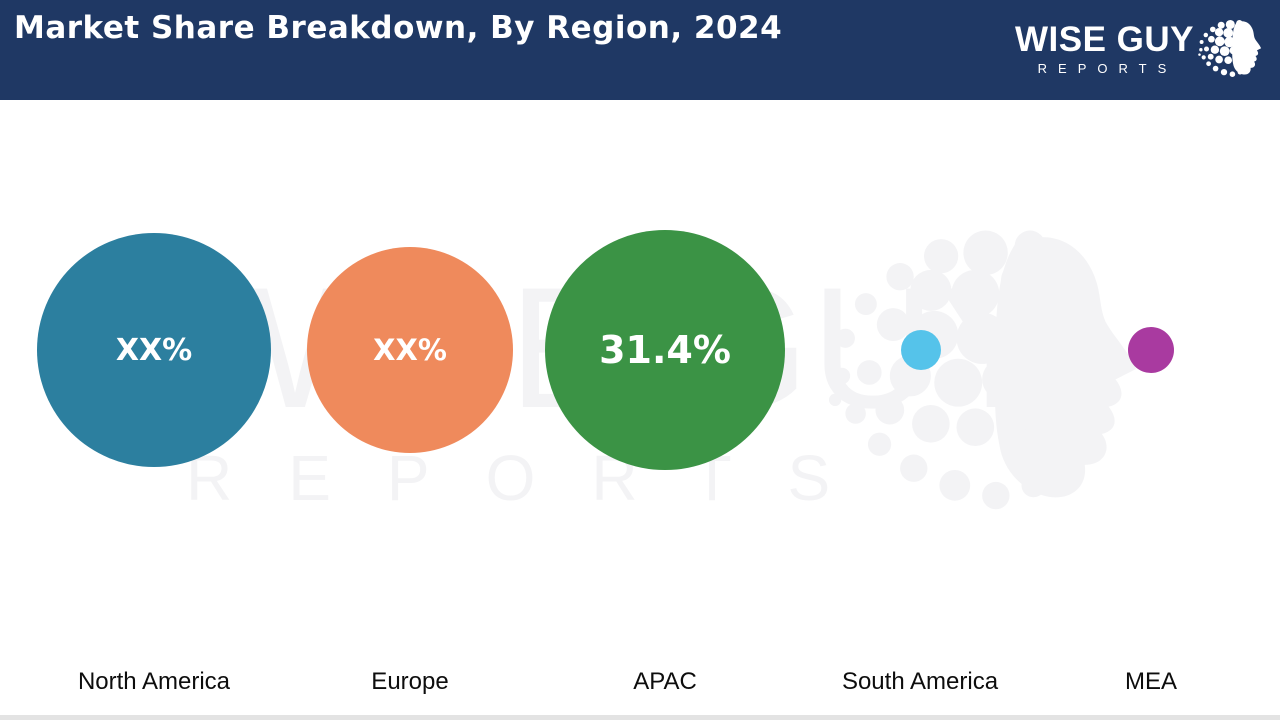 The width and height of the screenshot is (1280, 720). Describe the element at coordinates (982, 370) in the screenshot. I see `watermark-head-icon` at that location.